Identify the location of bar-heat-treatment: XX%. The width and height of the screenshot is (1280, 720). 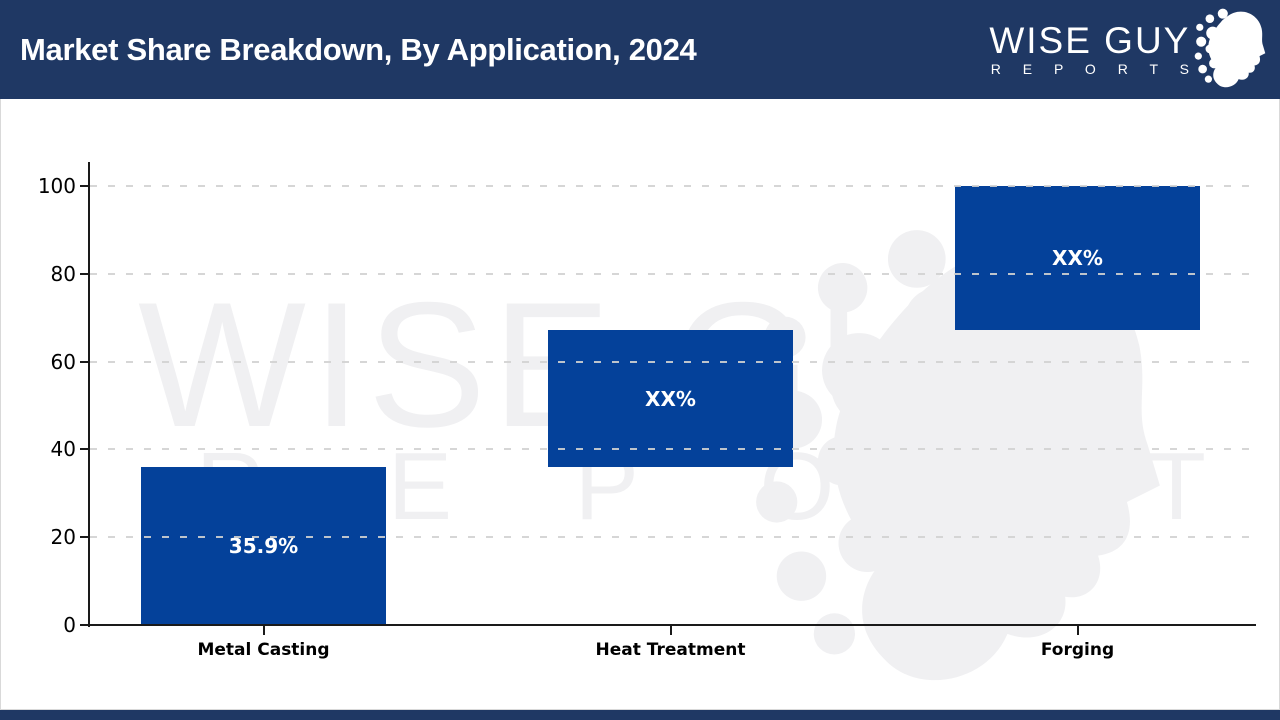
(670, 398).